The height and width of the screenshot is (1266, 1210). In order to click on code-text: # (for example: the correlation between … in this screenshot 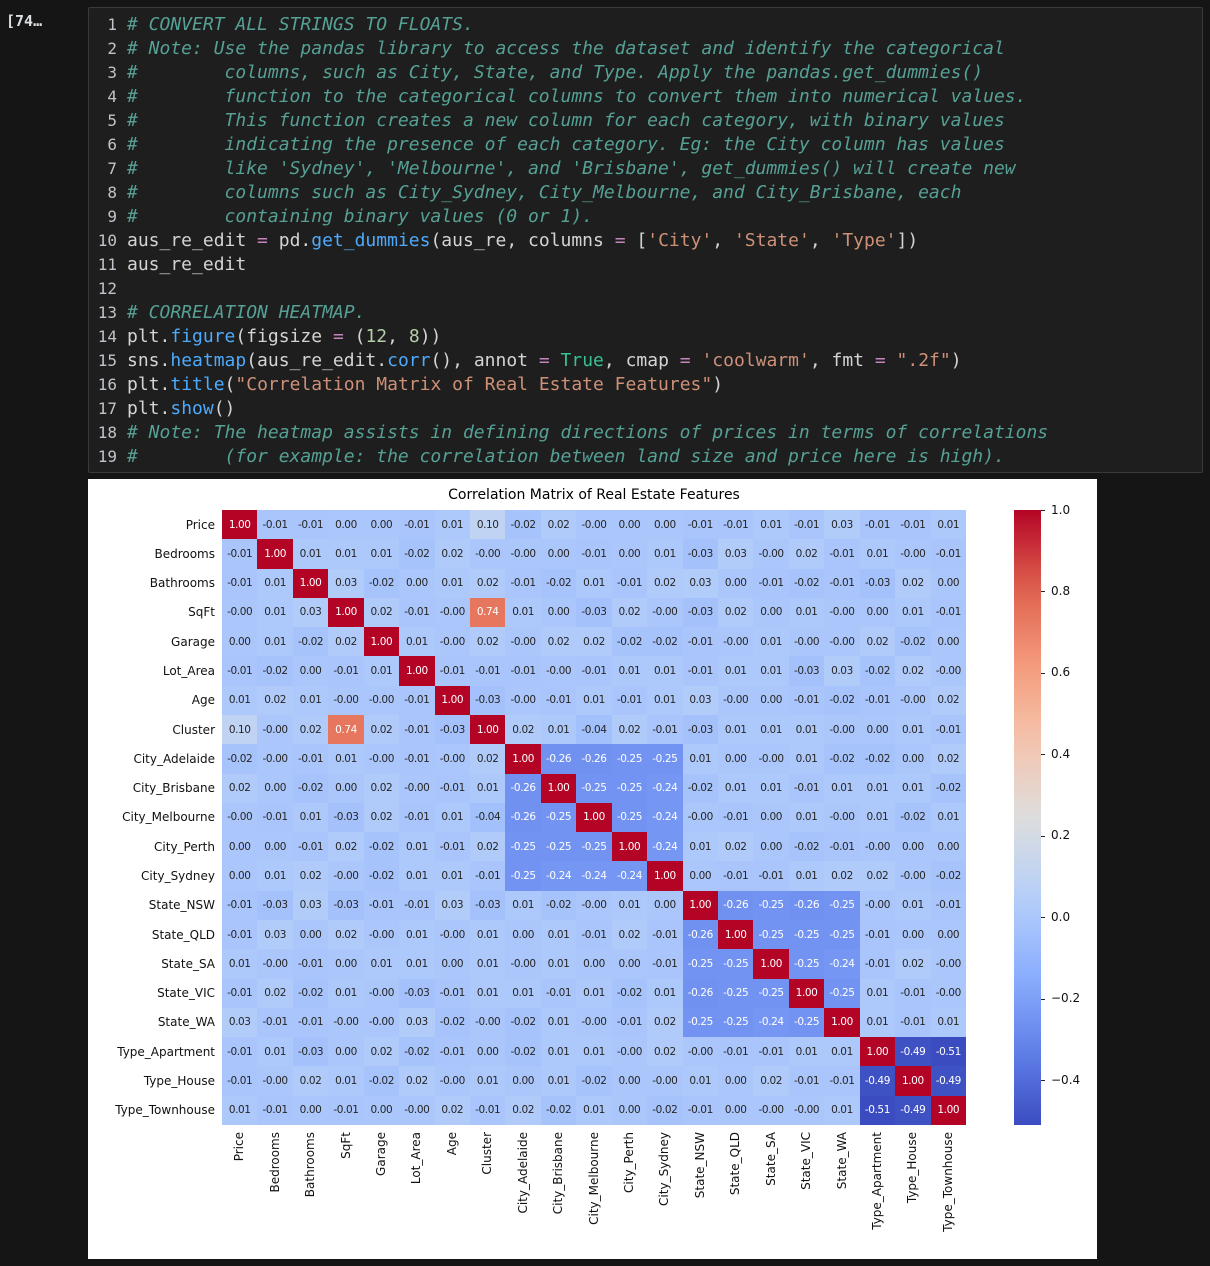, I will do `click(566, 456)`.